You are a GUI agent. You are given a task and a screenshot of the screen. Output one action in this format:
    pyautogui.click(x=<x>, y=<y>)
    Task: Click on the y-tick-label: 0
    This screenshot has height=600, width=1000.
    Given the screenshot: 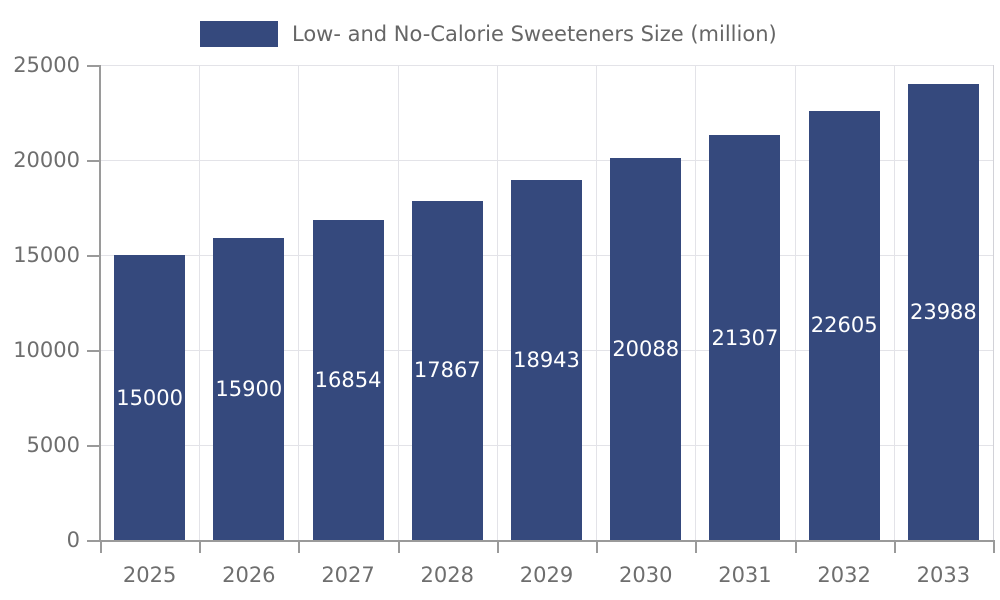 What is the action you would take?
    pyautogui.click(x=73, y=540)
    